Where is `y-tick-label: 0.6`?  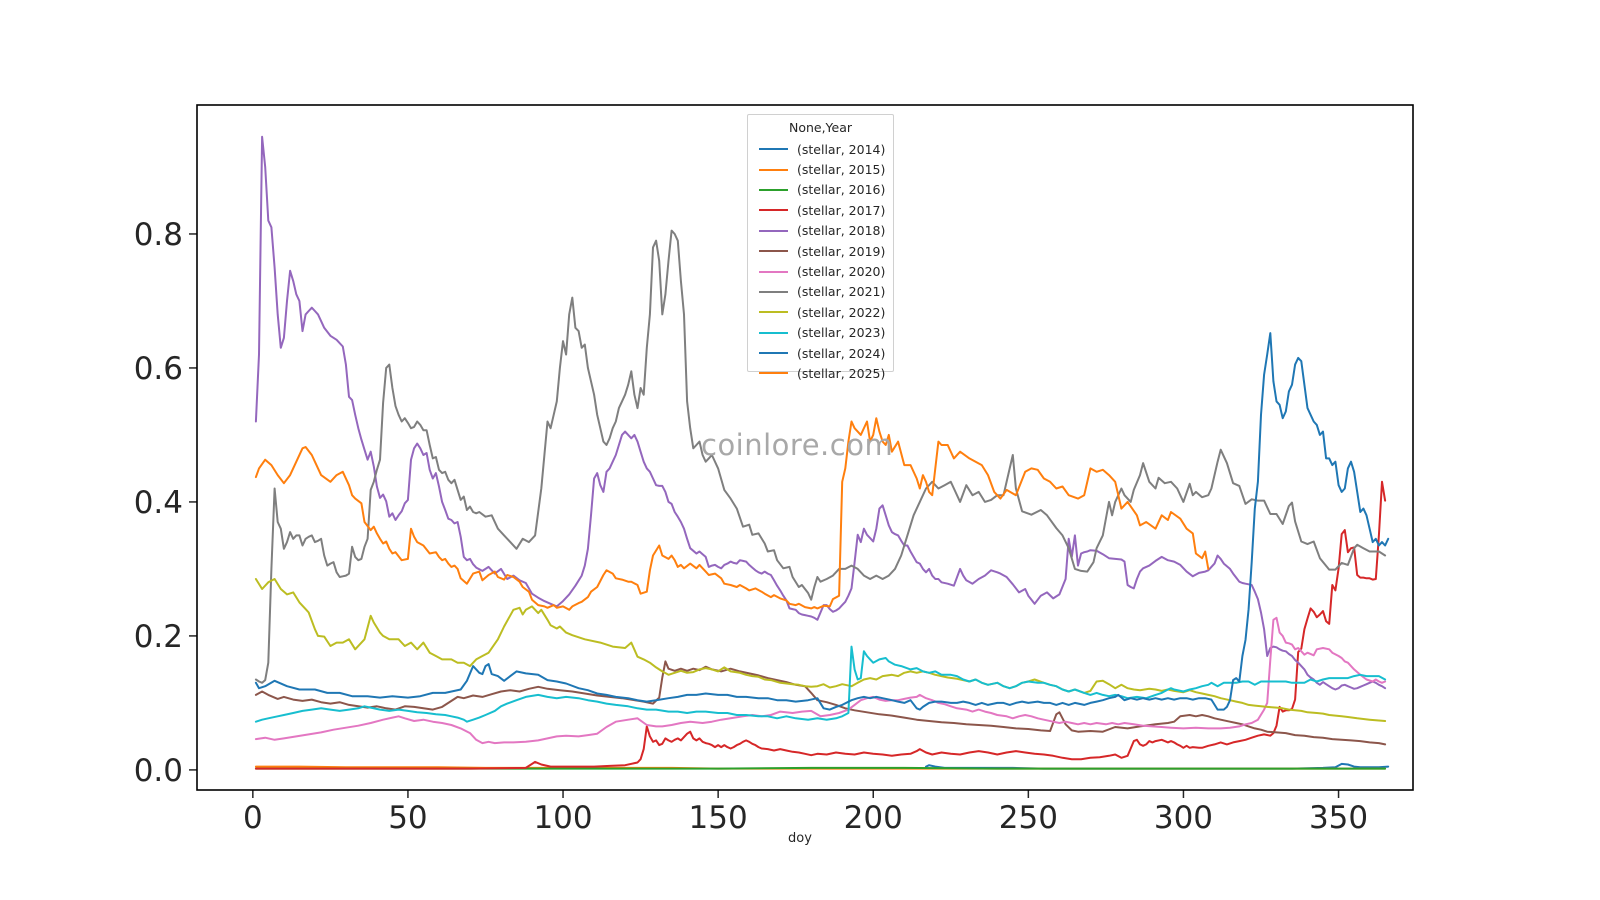
y-tick-label: 0.6 is located at coordinates (158, 369).